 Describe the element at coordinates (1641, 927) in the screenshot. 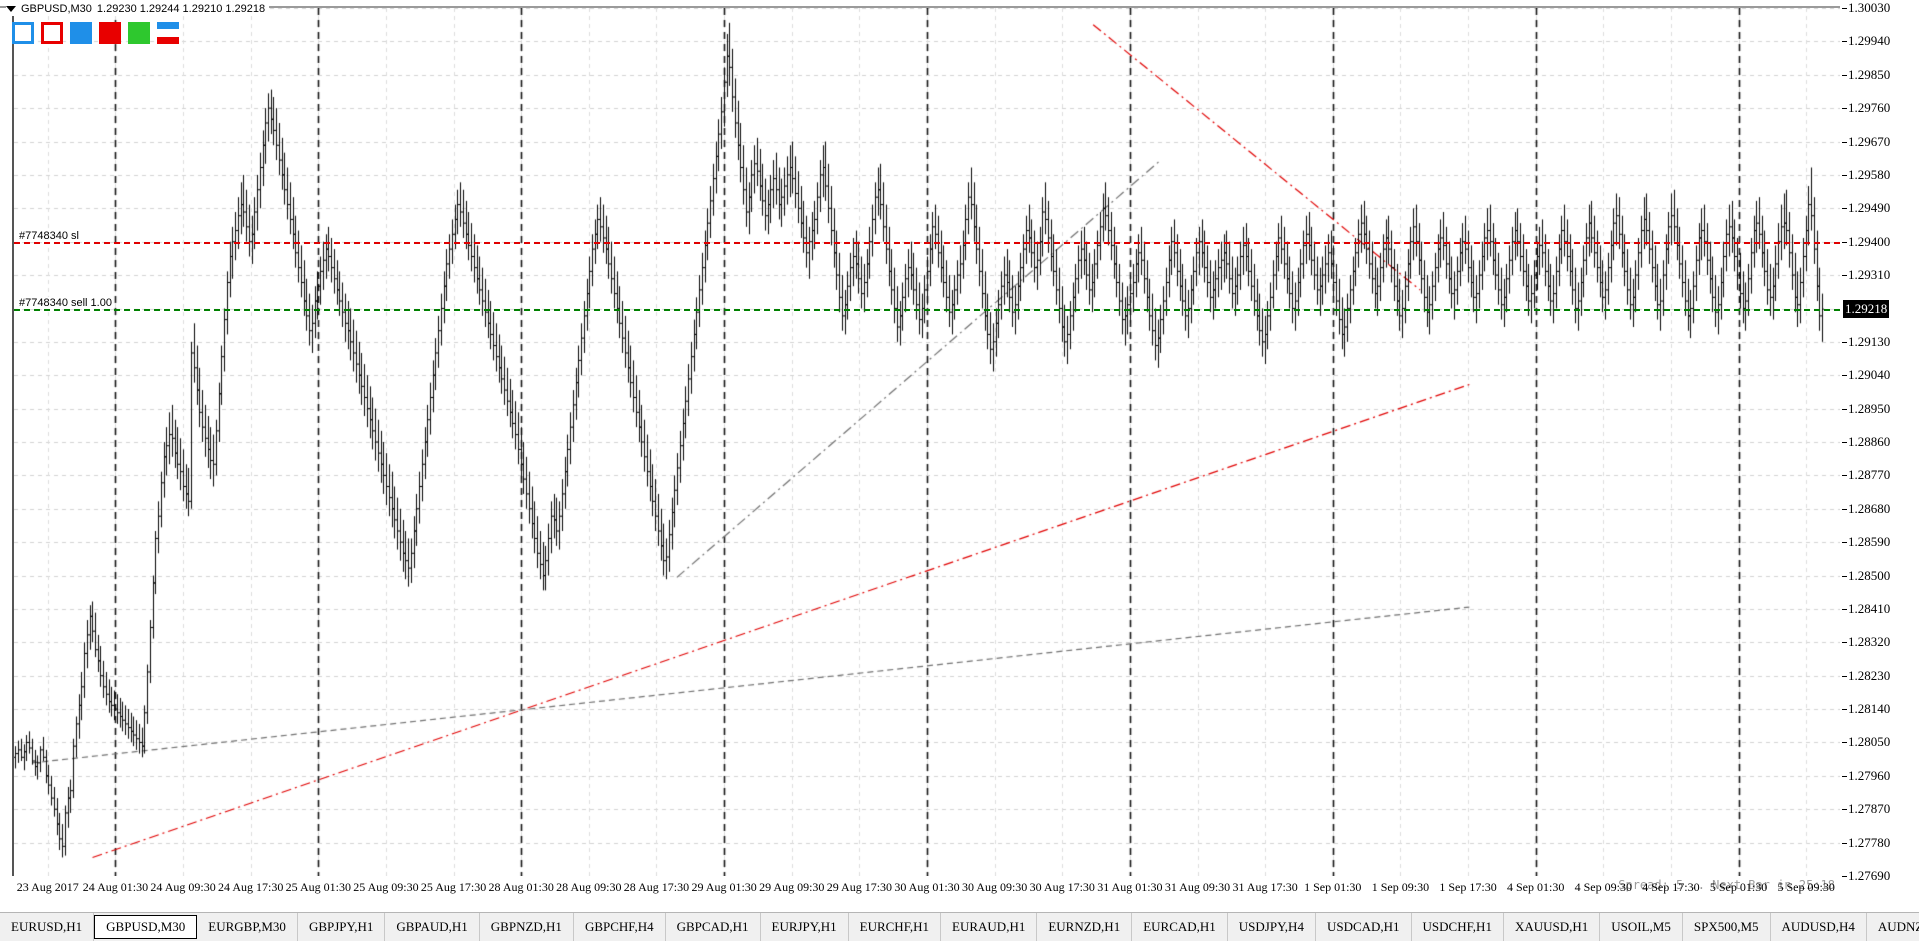

I see `chart-tab-usoil-m5: USOIL,M5` at that location.